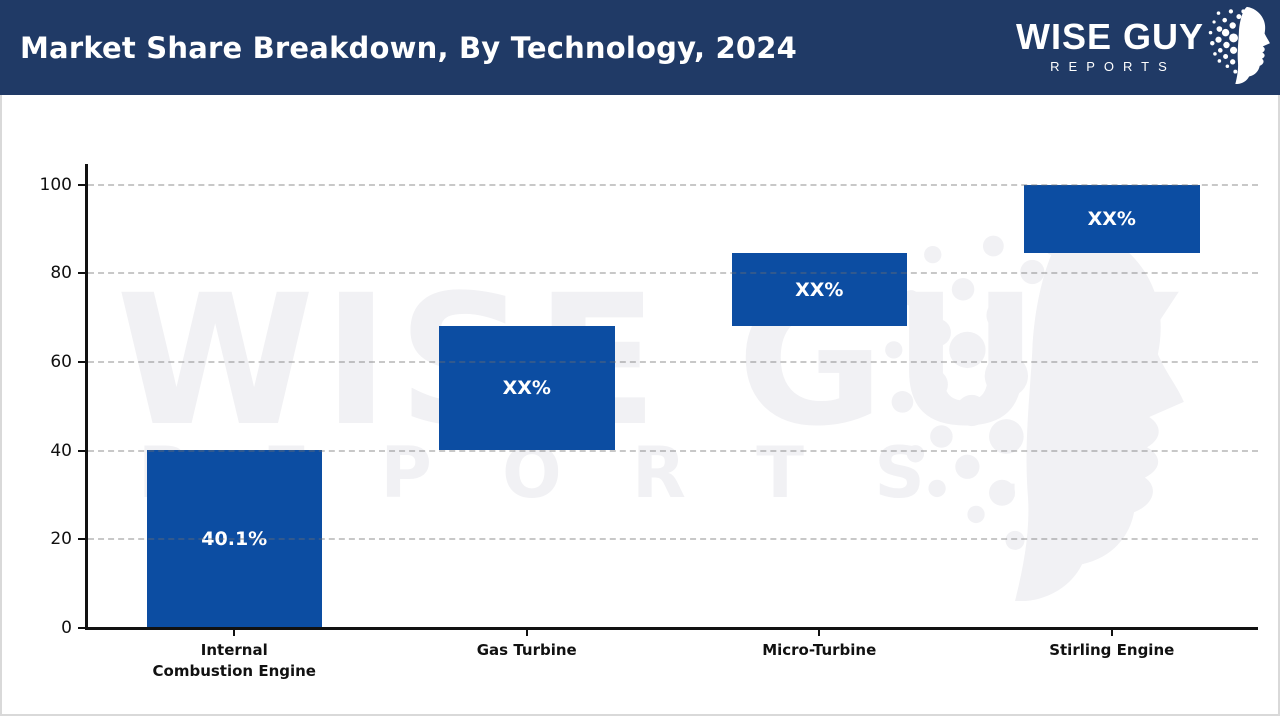  What do you see at coordinates (1239, 45) in the screenshot?
I see `wiseguy-head-icon` at bounding box center [1239, 45].